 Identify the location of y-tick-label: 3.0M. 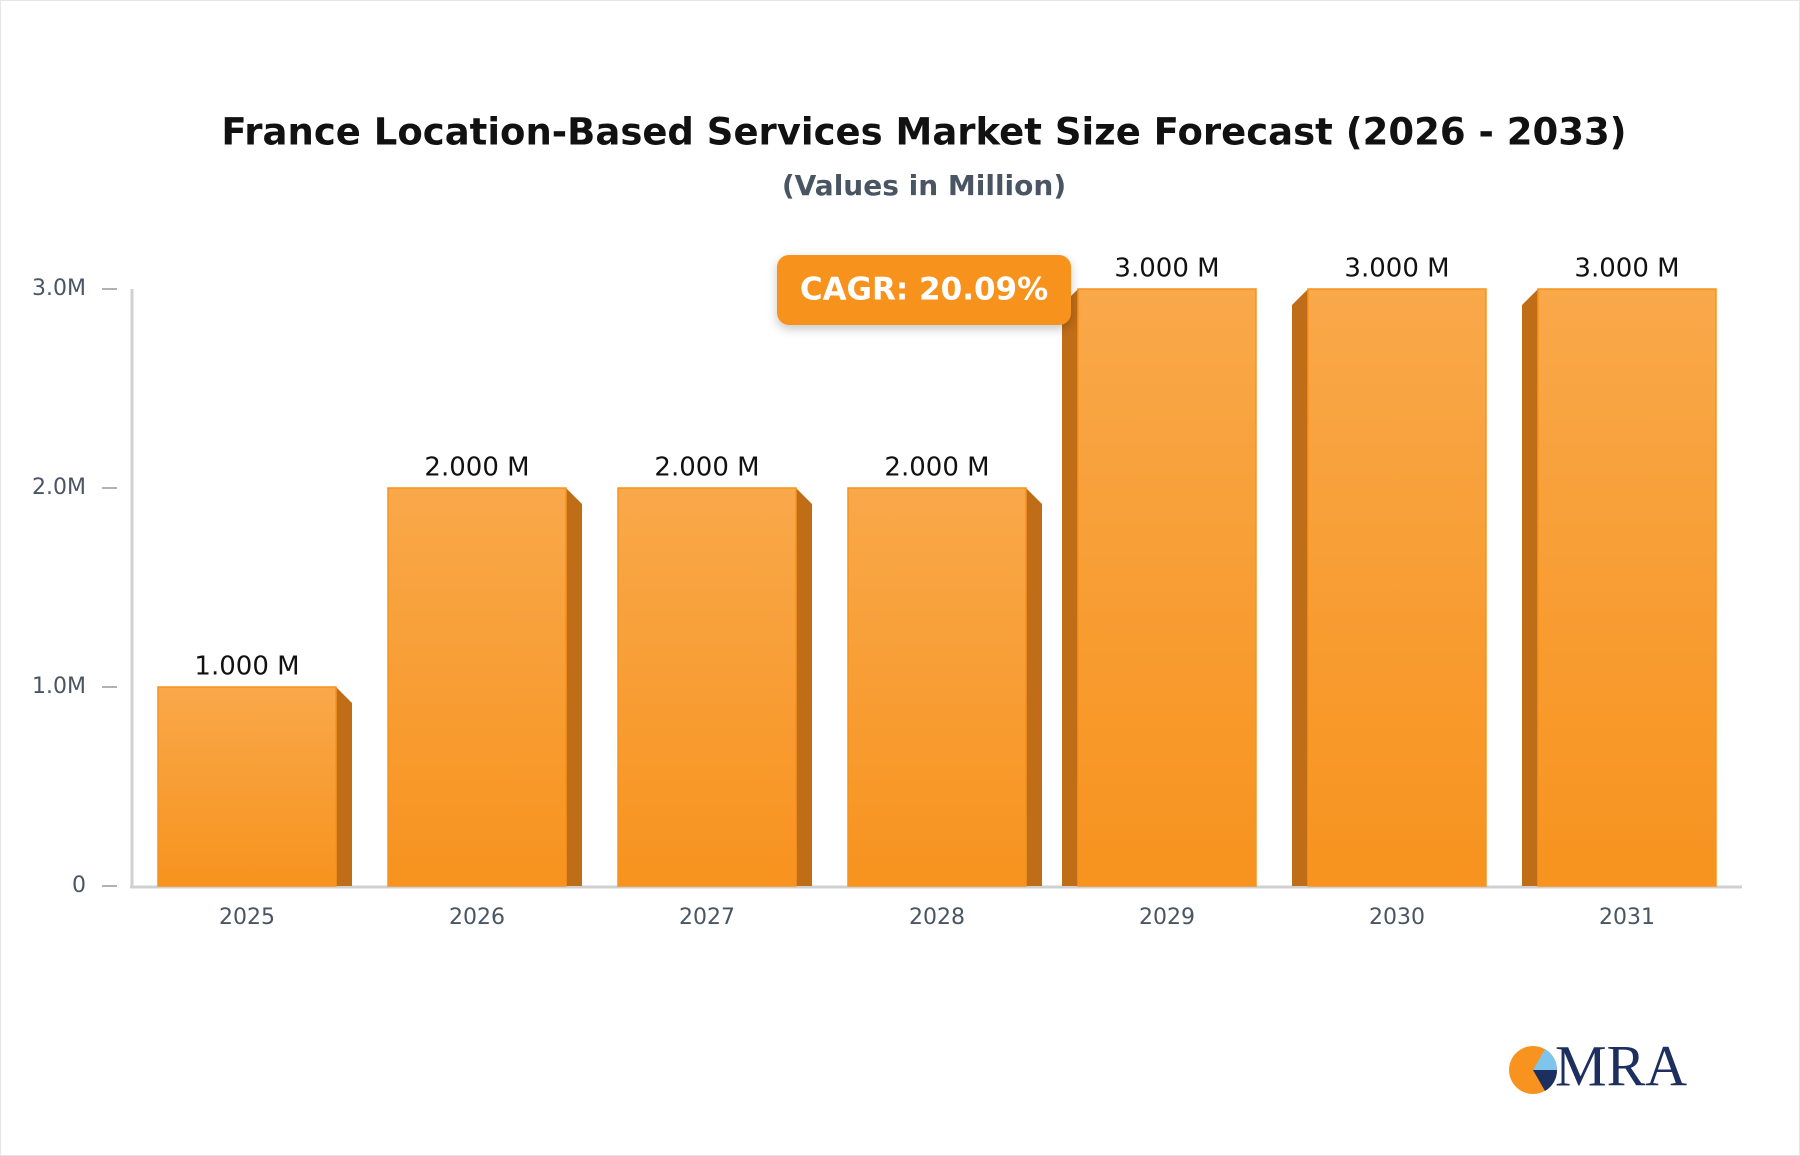
(59, 288).